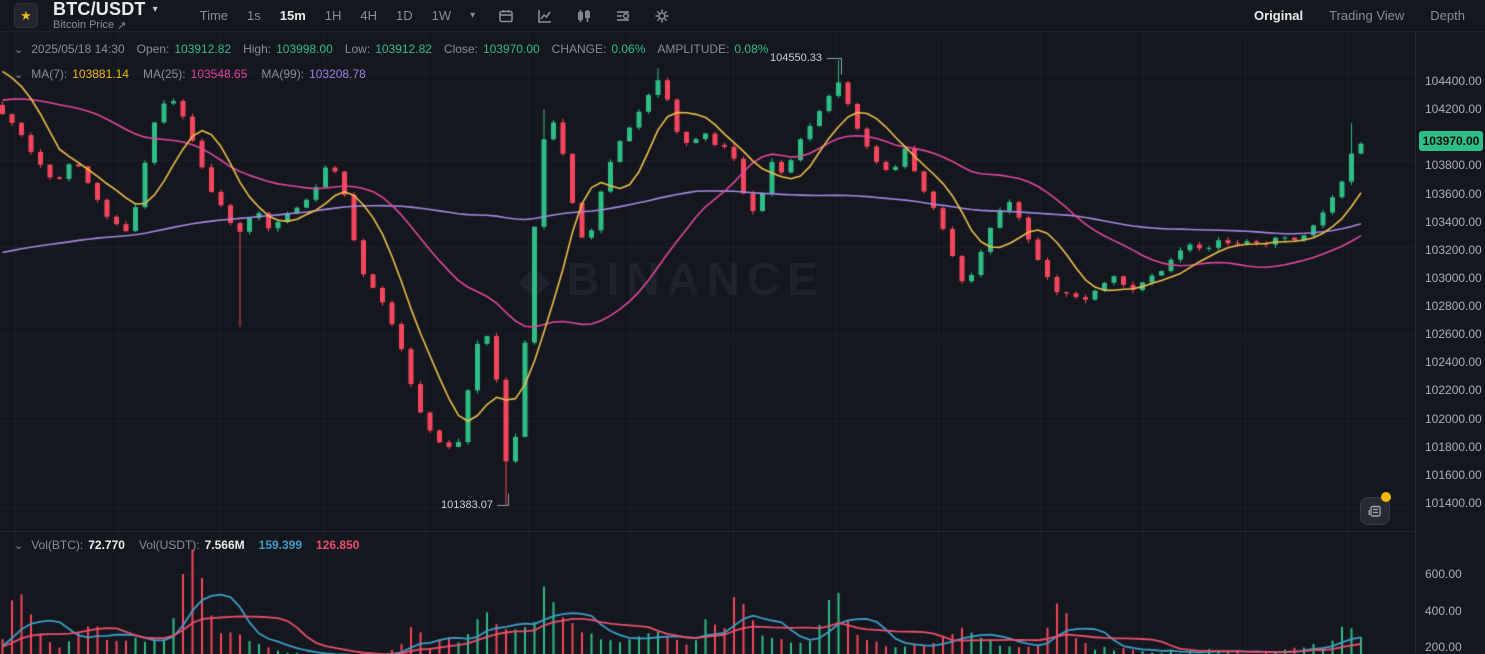 The height and width of the screenshot is (654, 1485). Describe the element at coordinates (292, 15) in the screenshot. I see `timeframe-15m: 15m` at that location.